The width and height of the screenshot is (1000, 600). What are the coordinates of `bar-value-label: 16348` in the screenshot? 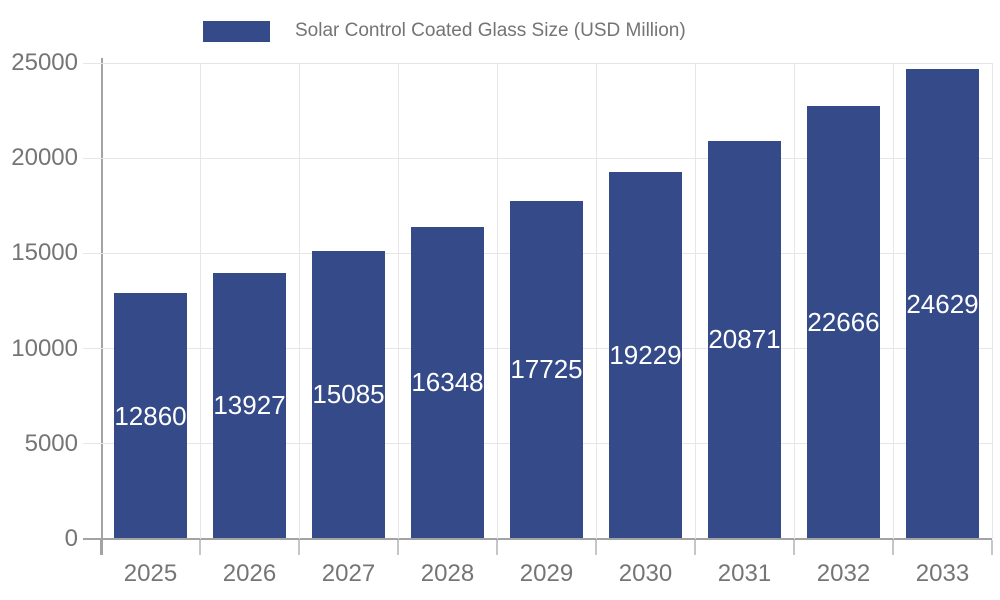 It's located at (447, 382).